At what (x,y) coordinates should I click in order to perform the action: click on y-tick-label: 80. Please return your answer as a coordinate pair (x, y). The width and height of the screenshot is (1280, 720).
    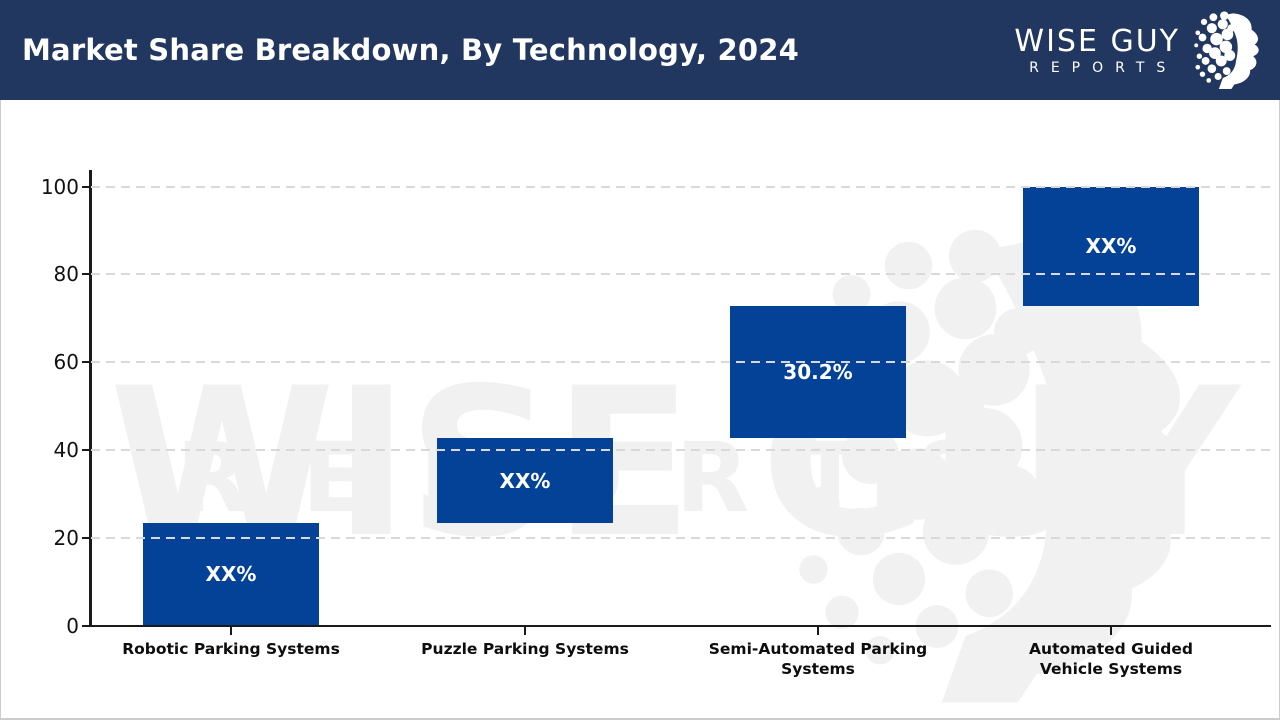
    Looking at the image, I should click on (66, 274).